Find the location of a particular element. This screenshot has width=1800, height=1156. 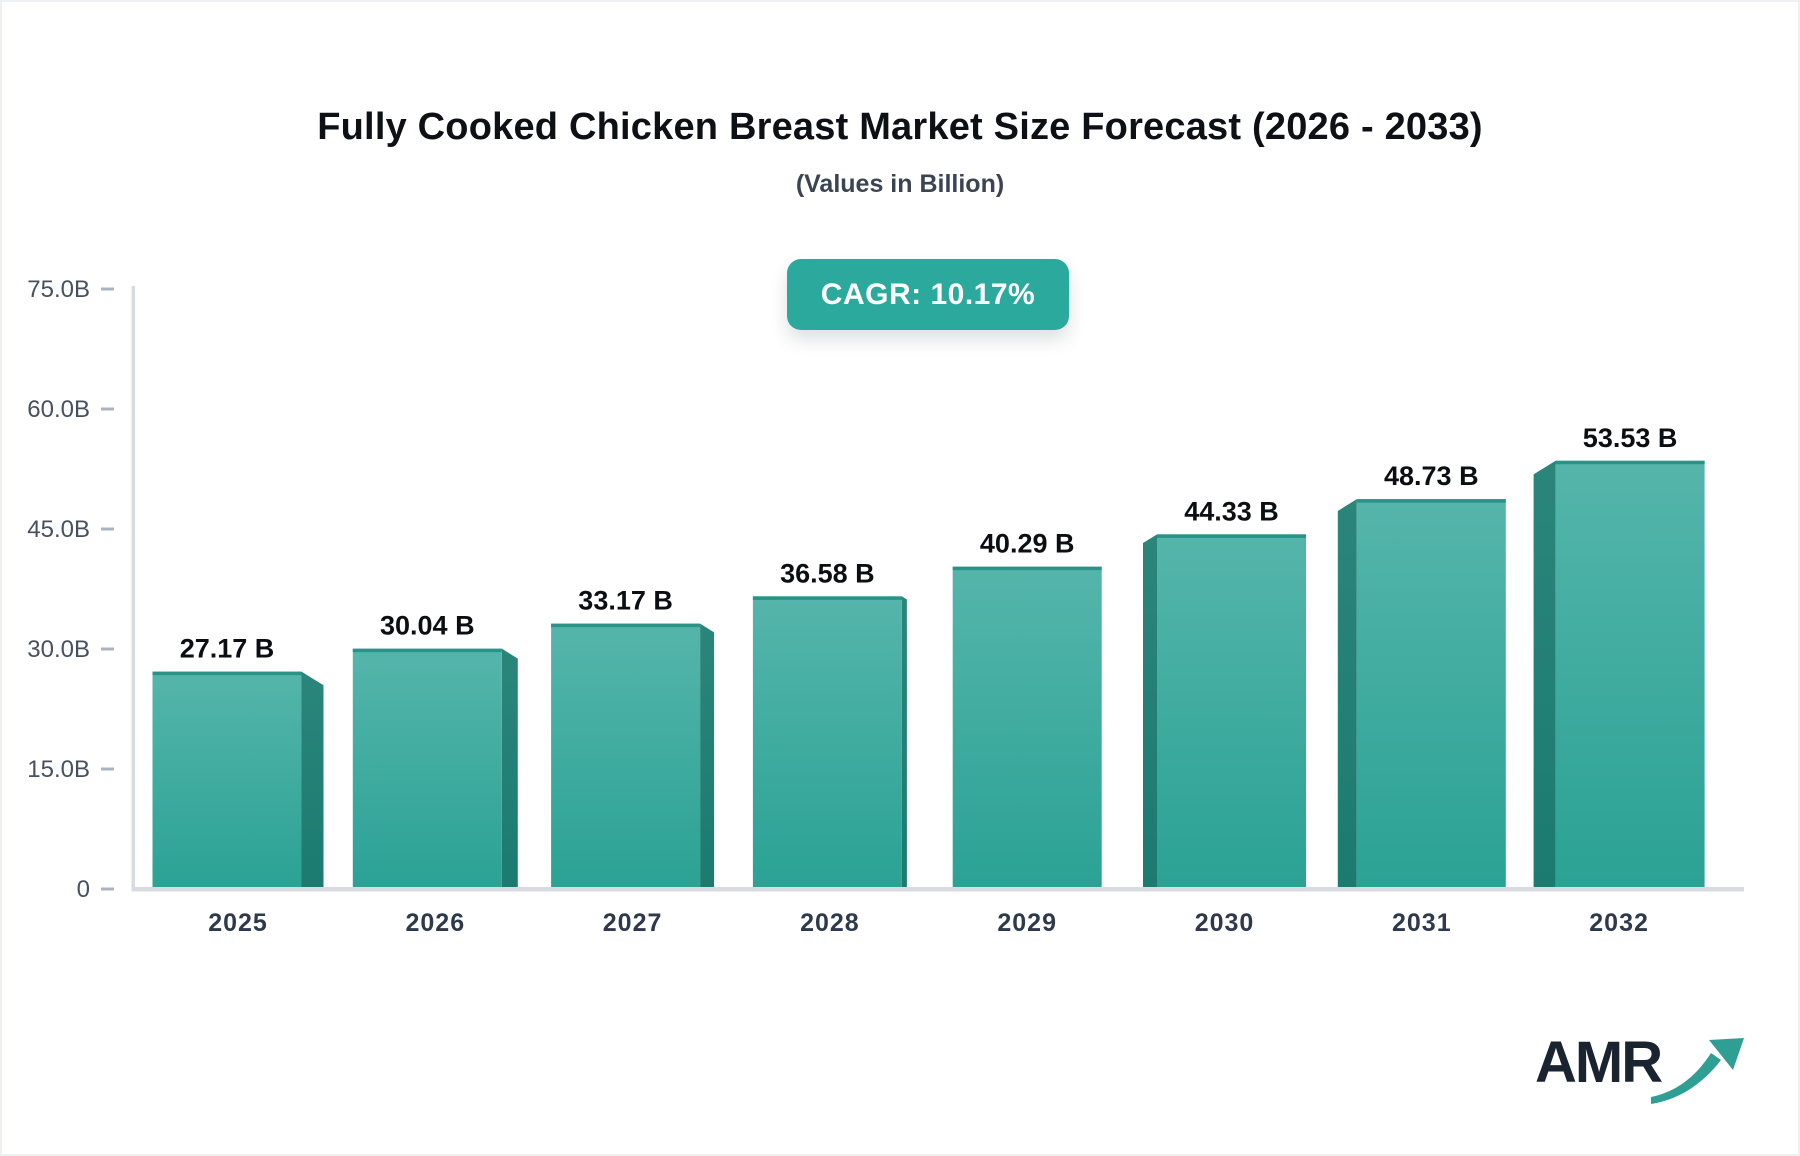

bar-group-2025: 27.17 B is located at coordinates (238, 761).